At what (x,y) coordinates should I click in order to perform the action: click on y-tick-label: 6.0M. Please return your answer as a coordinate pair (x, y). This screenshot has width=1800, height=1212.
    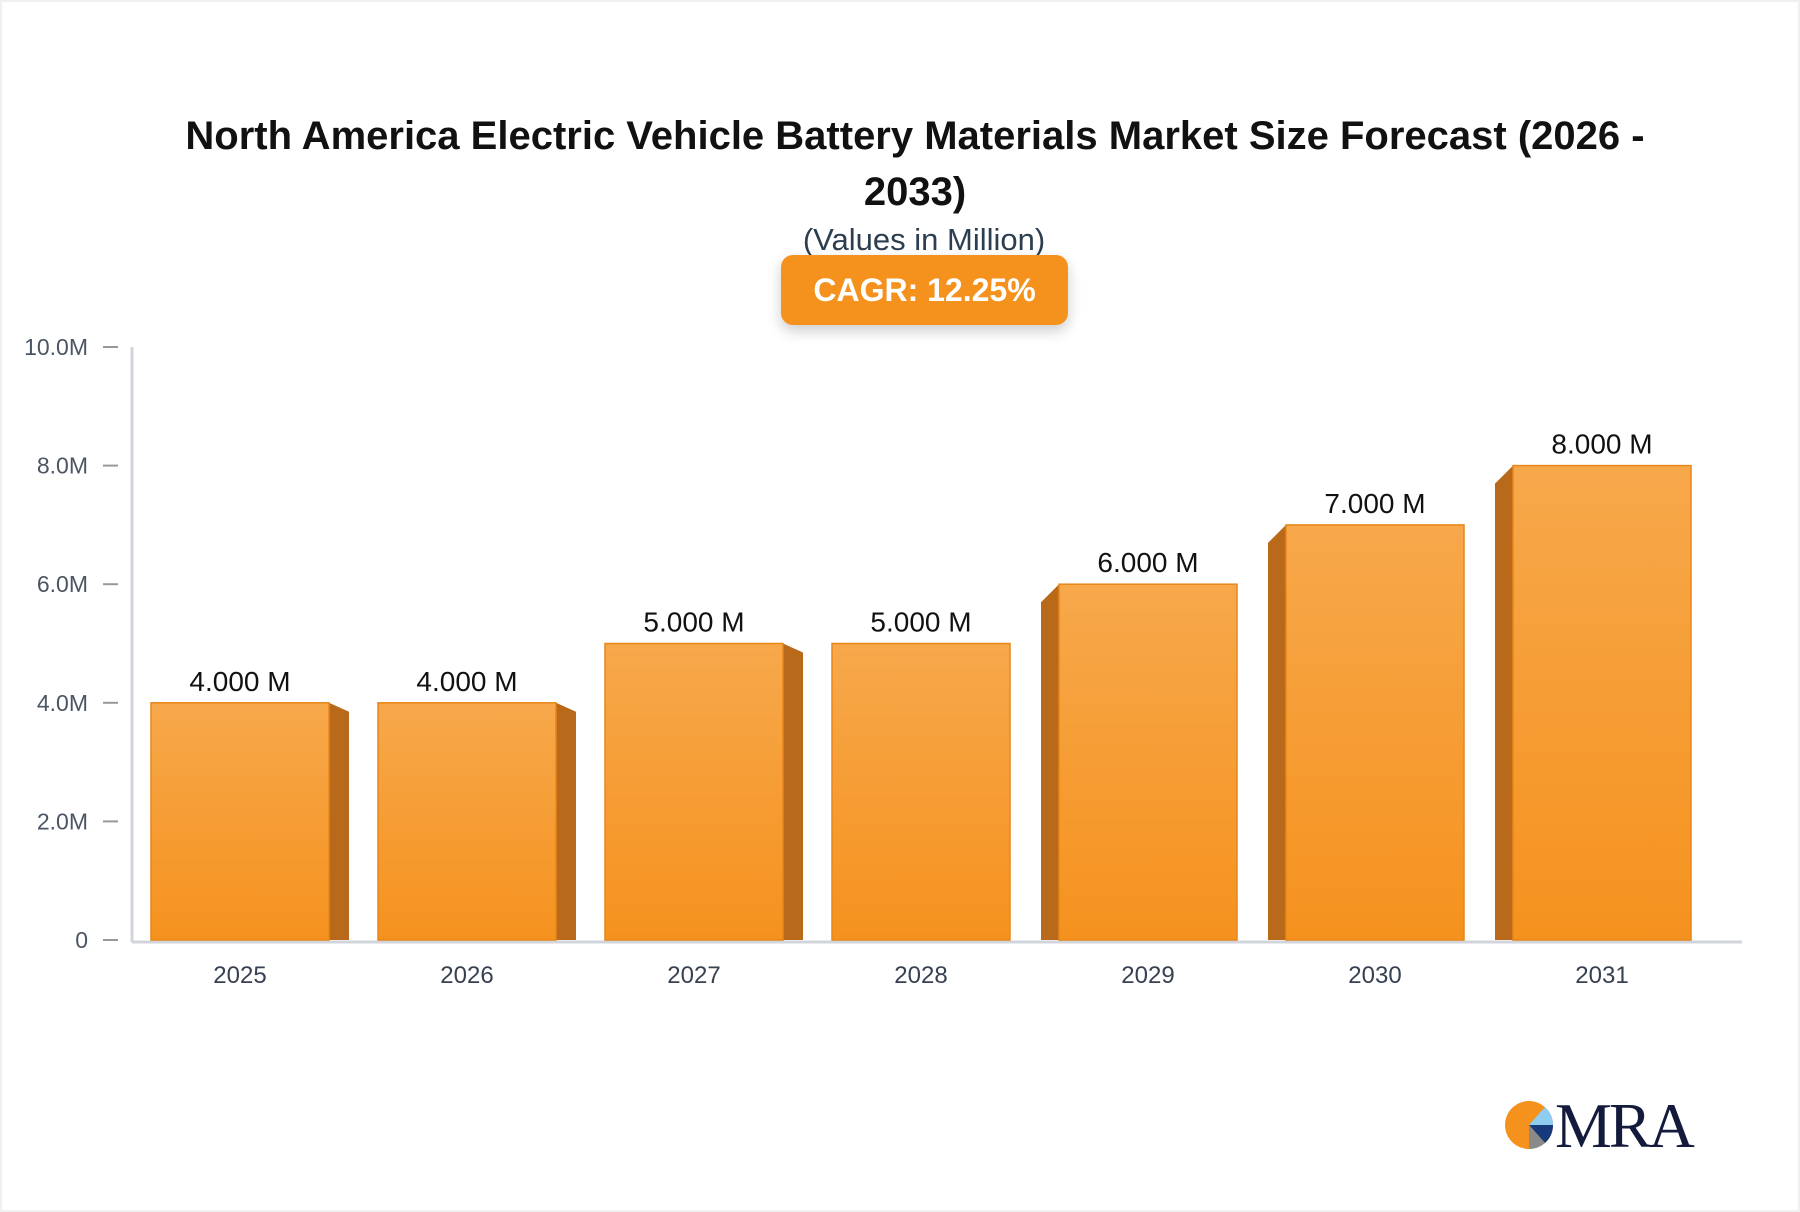
    Looking at the image, I should click on (62, 584).